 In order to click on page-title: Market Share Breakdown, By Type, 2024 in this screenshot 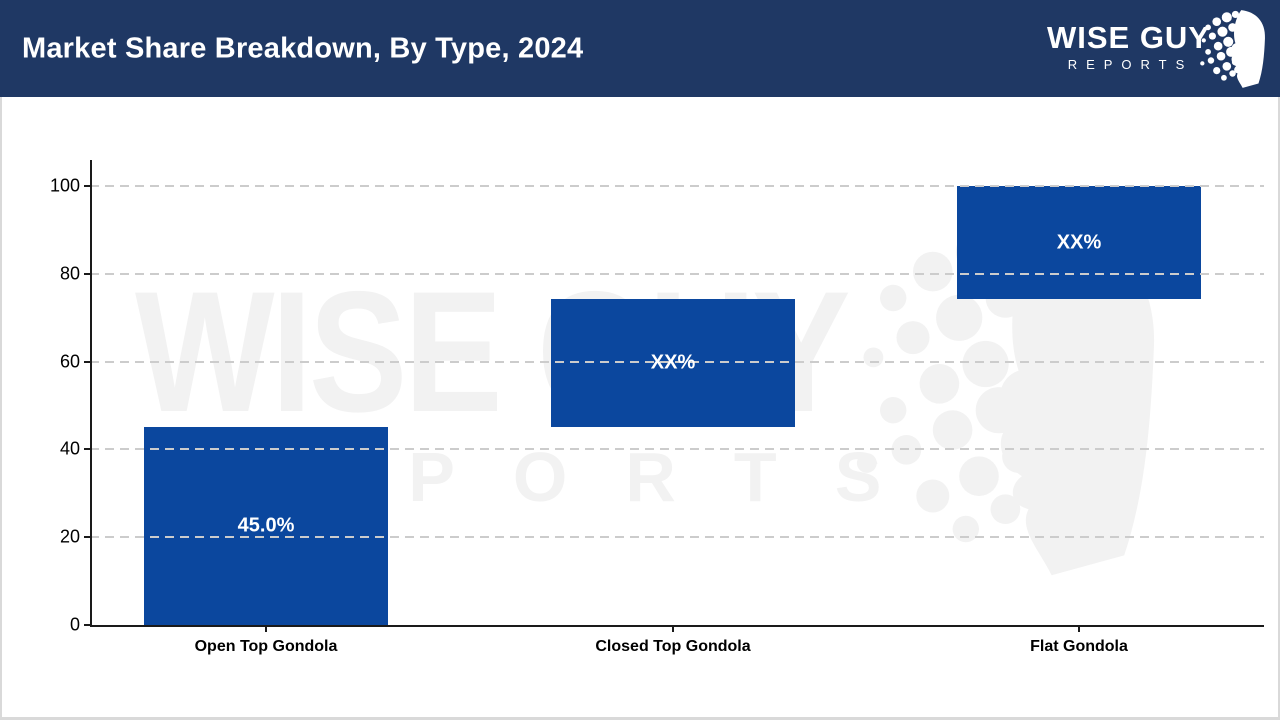, I will do `click(303, 48)`.